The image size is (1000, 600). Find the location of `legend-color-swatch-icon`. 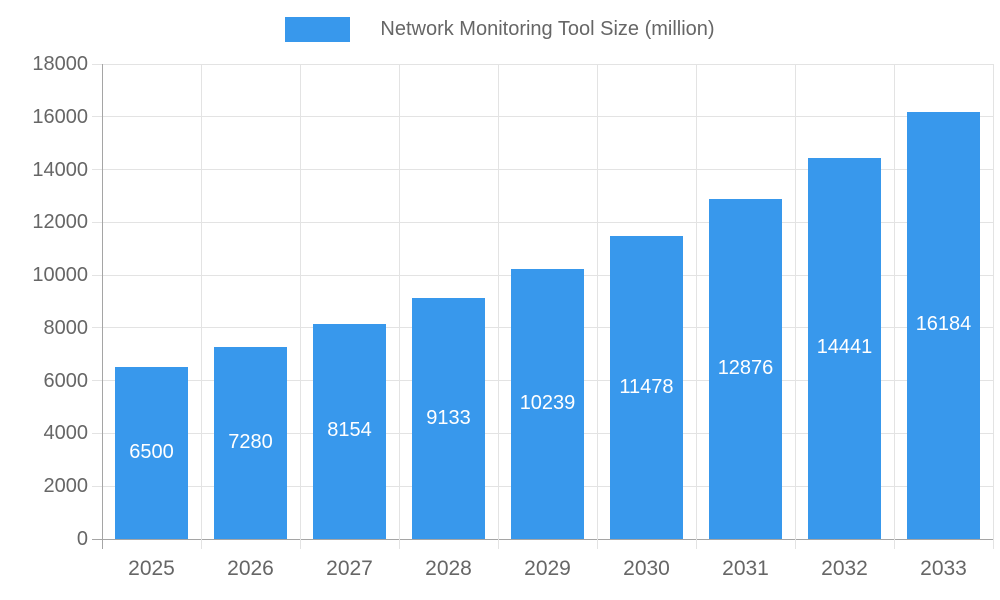

legend-color-swatch-icon is located at coordinates (318, 29).